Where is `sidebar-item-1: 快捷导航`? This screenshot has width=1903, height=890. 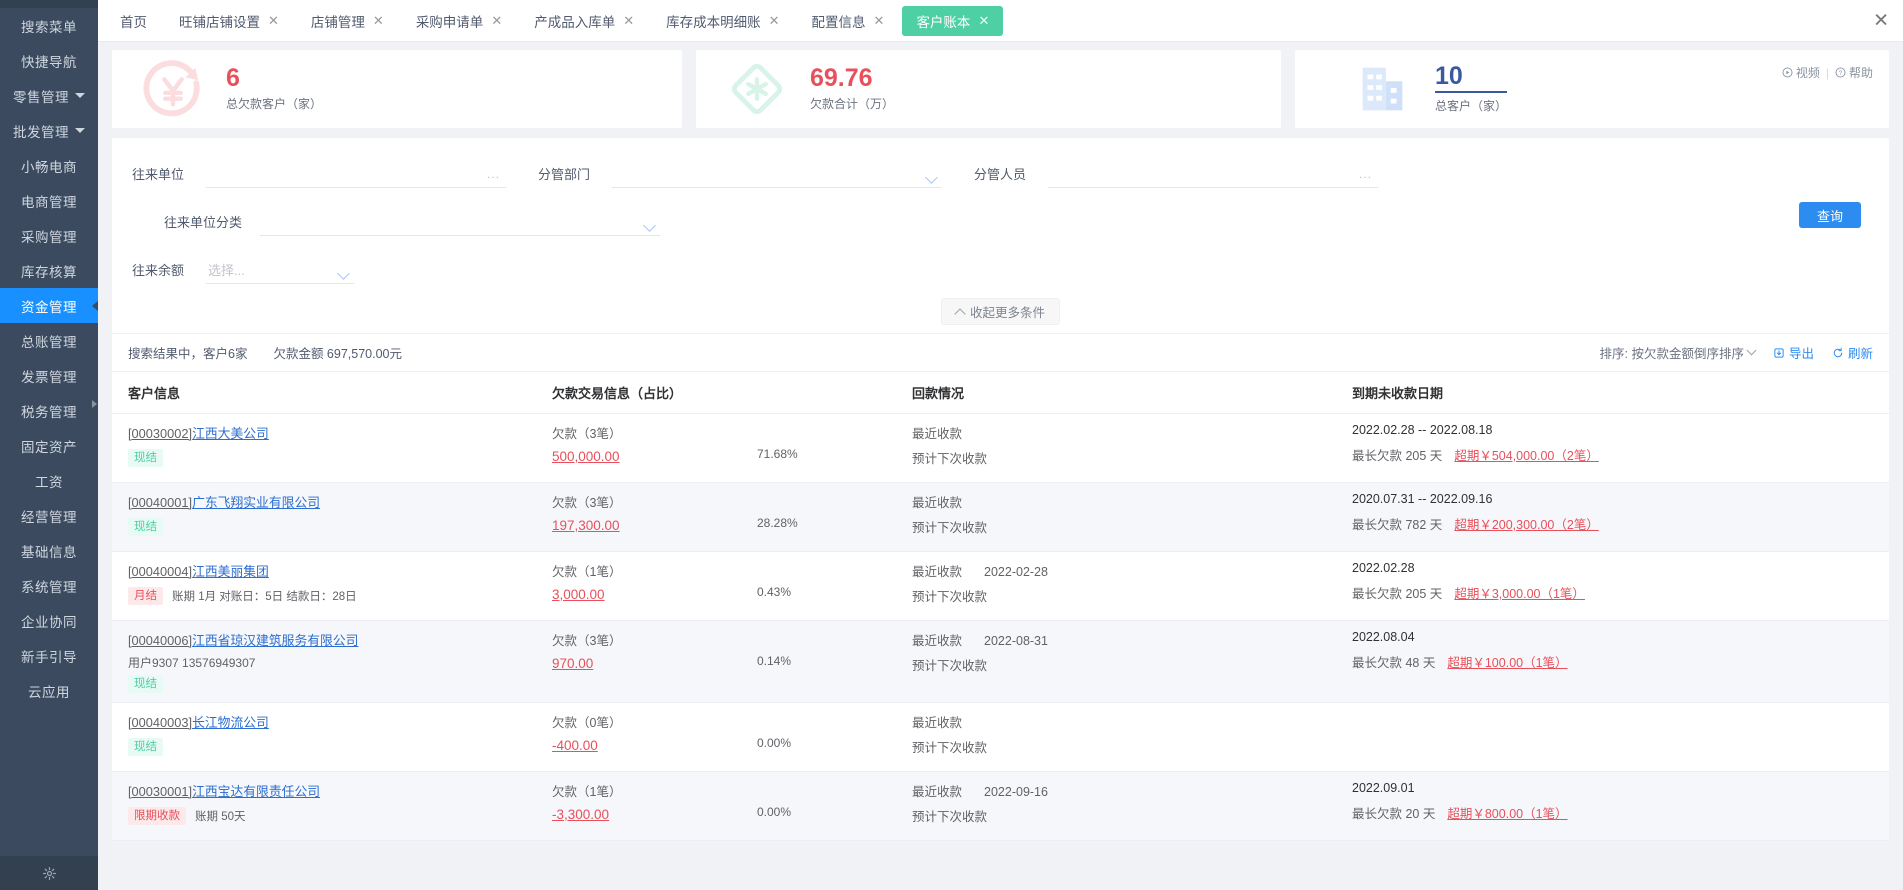
sidebar-item-1: 快捷导航 is located at coordinates (49, 60).